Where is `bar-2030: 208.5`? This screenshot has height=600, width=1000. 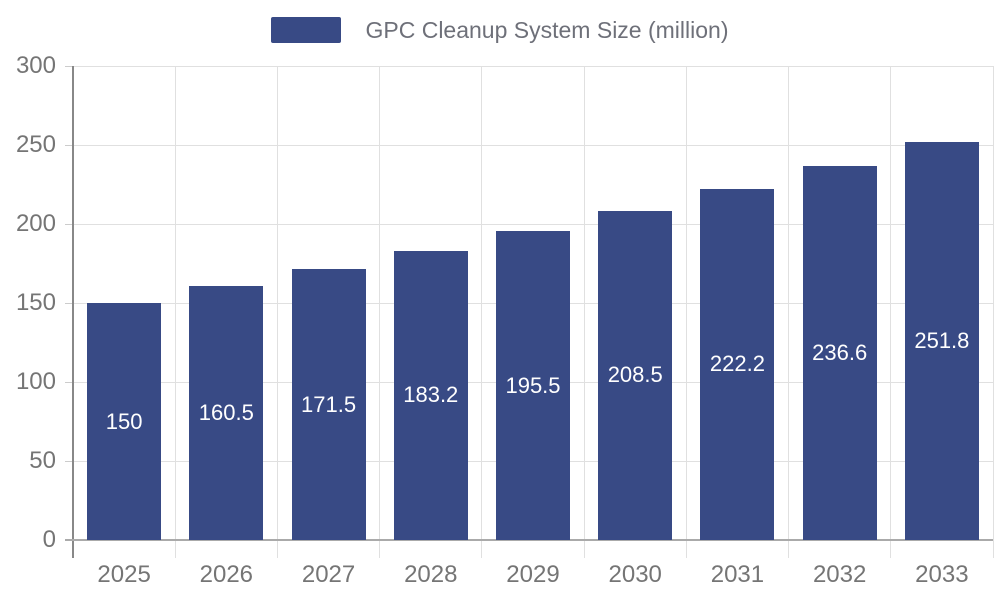
bar-2030: 208.5 is located at coordinates (635, 375).